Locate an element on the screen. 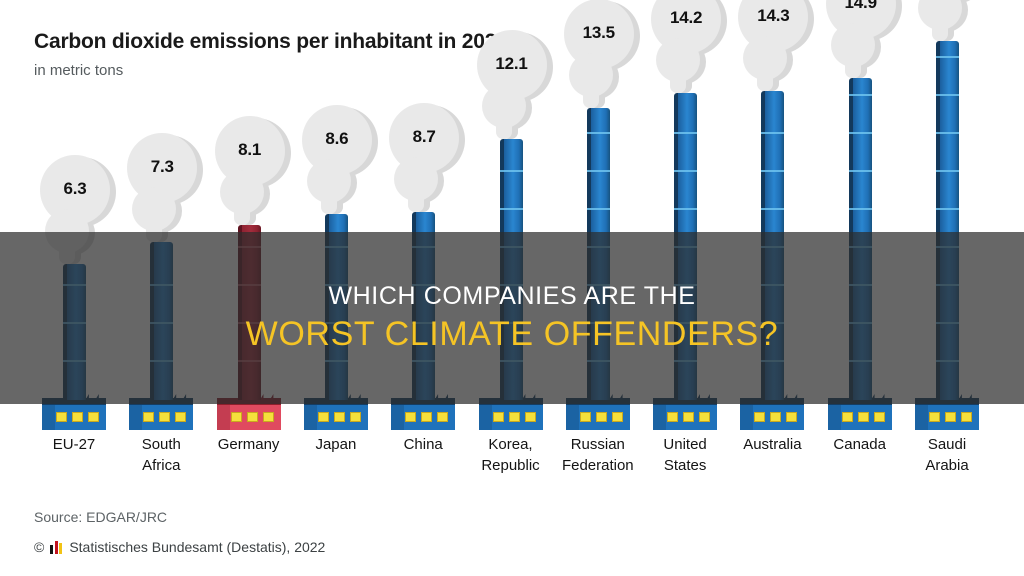 This screenshot has width=1024, height=576. bar-value-label: 14.2 is located at coordinates (686, 18).